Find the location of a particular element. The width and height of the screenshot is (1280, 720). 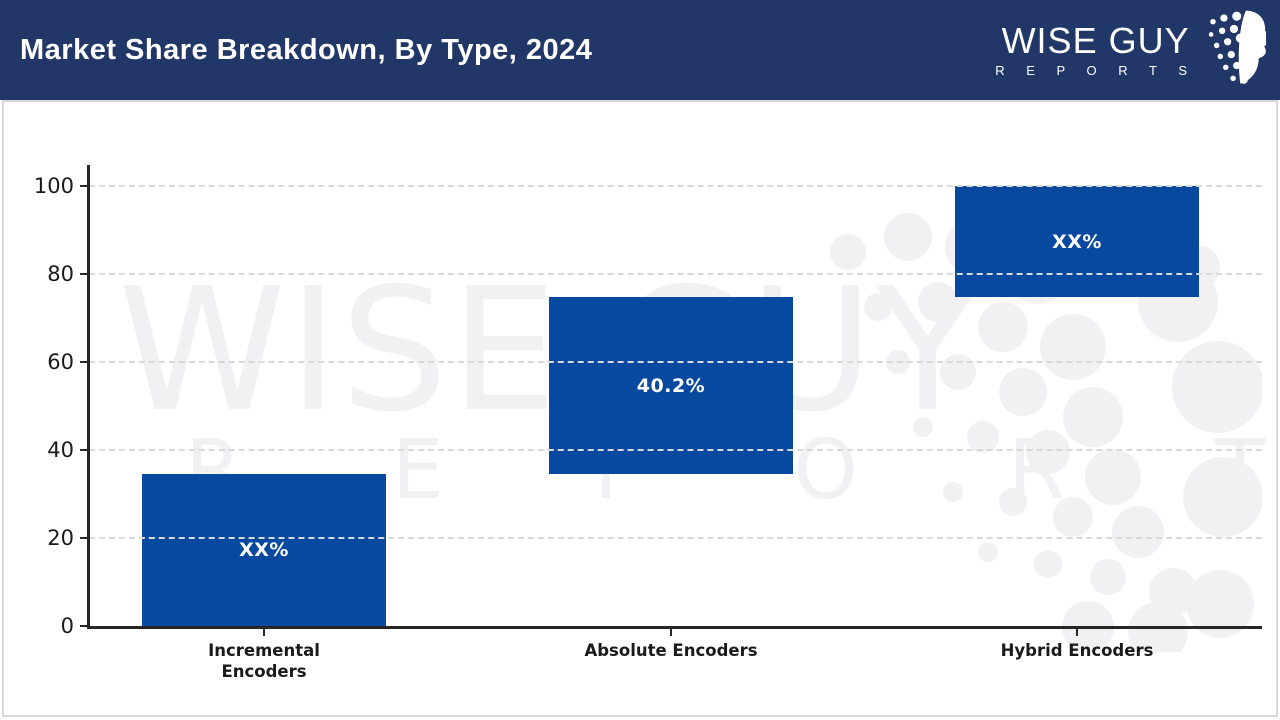

y-tick-label-20: 20 is located at coordinates (60, 538).